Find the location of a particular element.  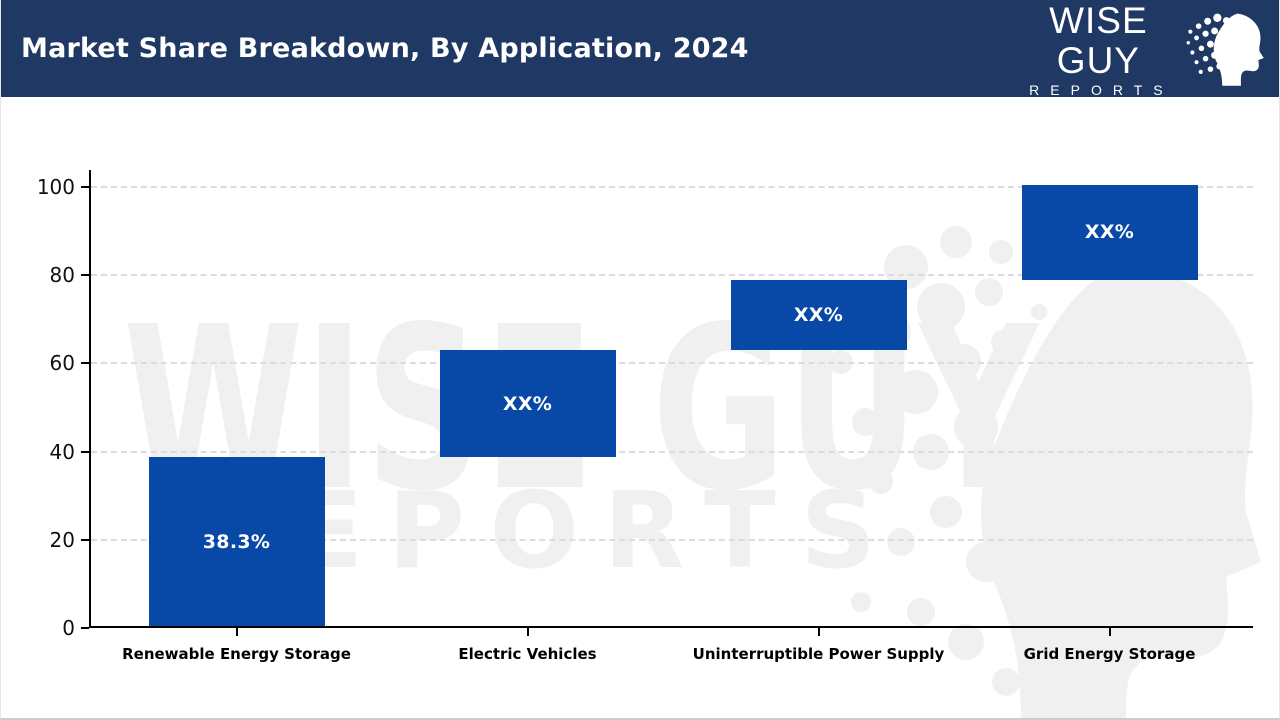

bar-4: XX% is located at coordinates (1109, 232).